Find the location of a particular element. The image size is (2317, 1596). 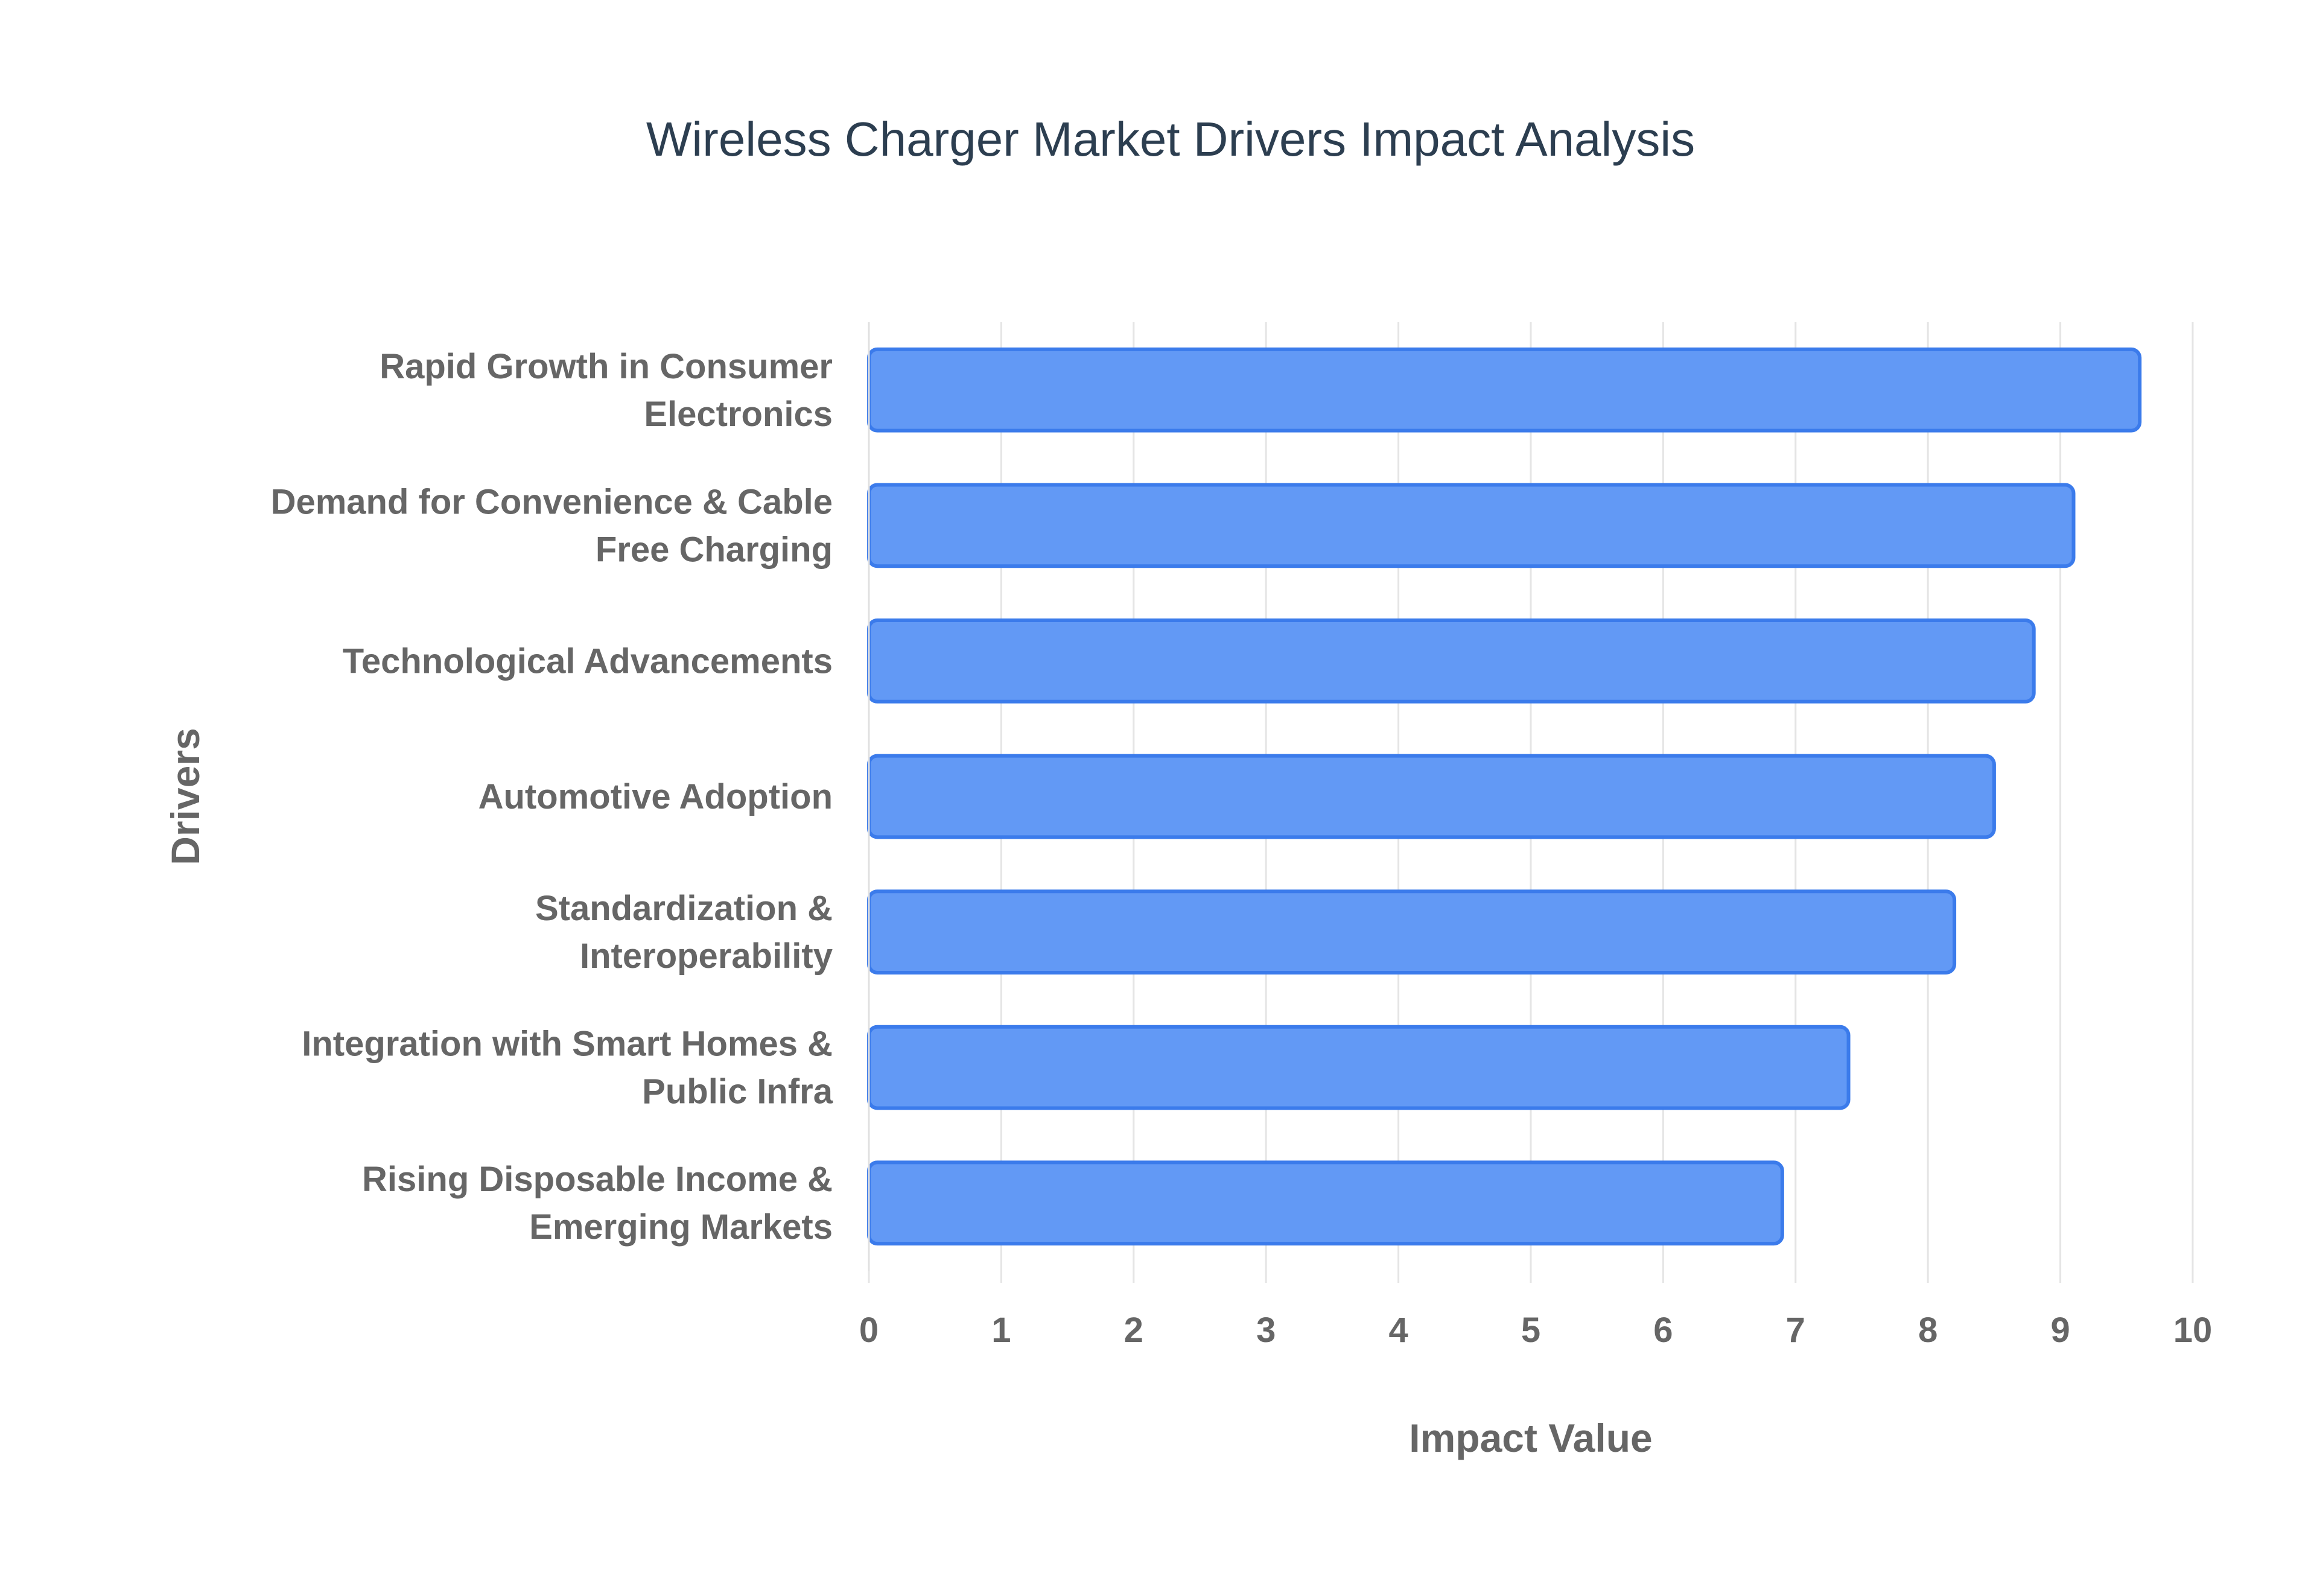

y-category-label-line: Technological Advancements is located at coordinates (588, 661).